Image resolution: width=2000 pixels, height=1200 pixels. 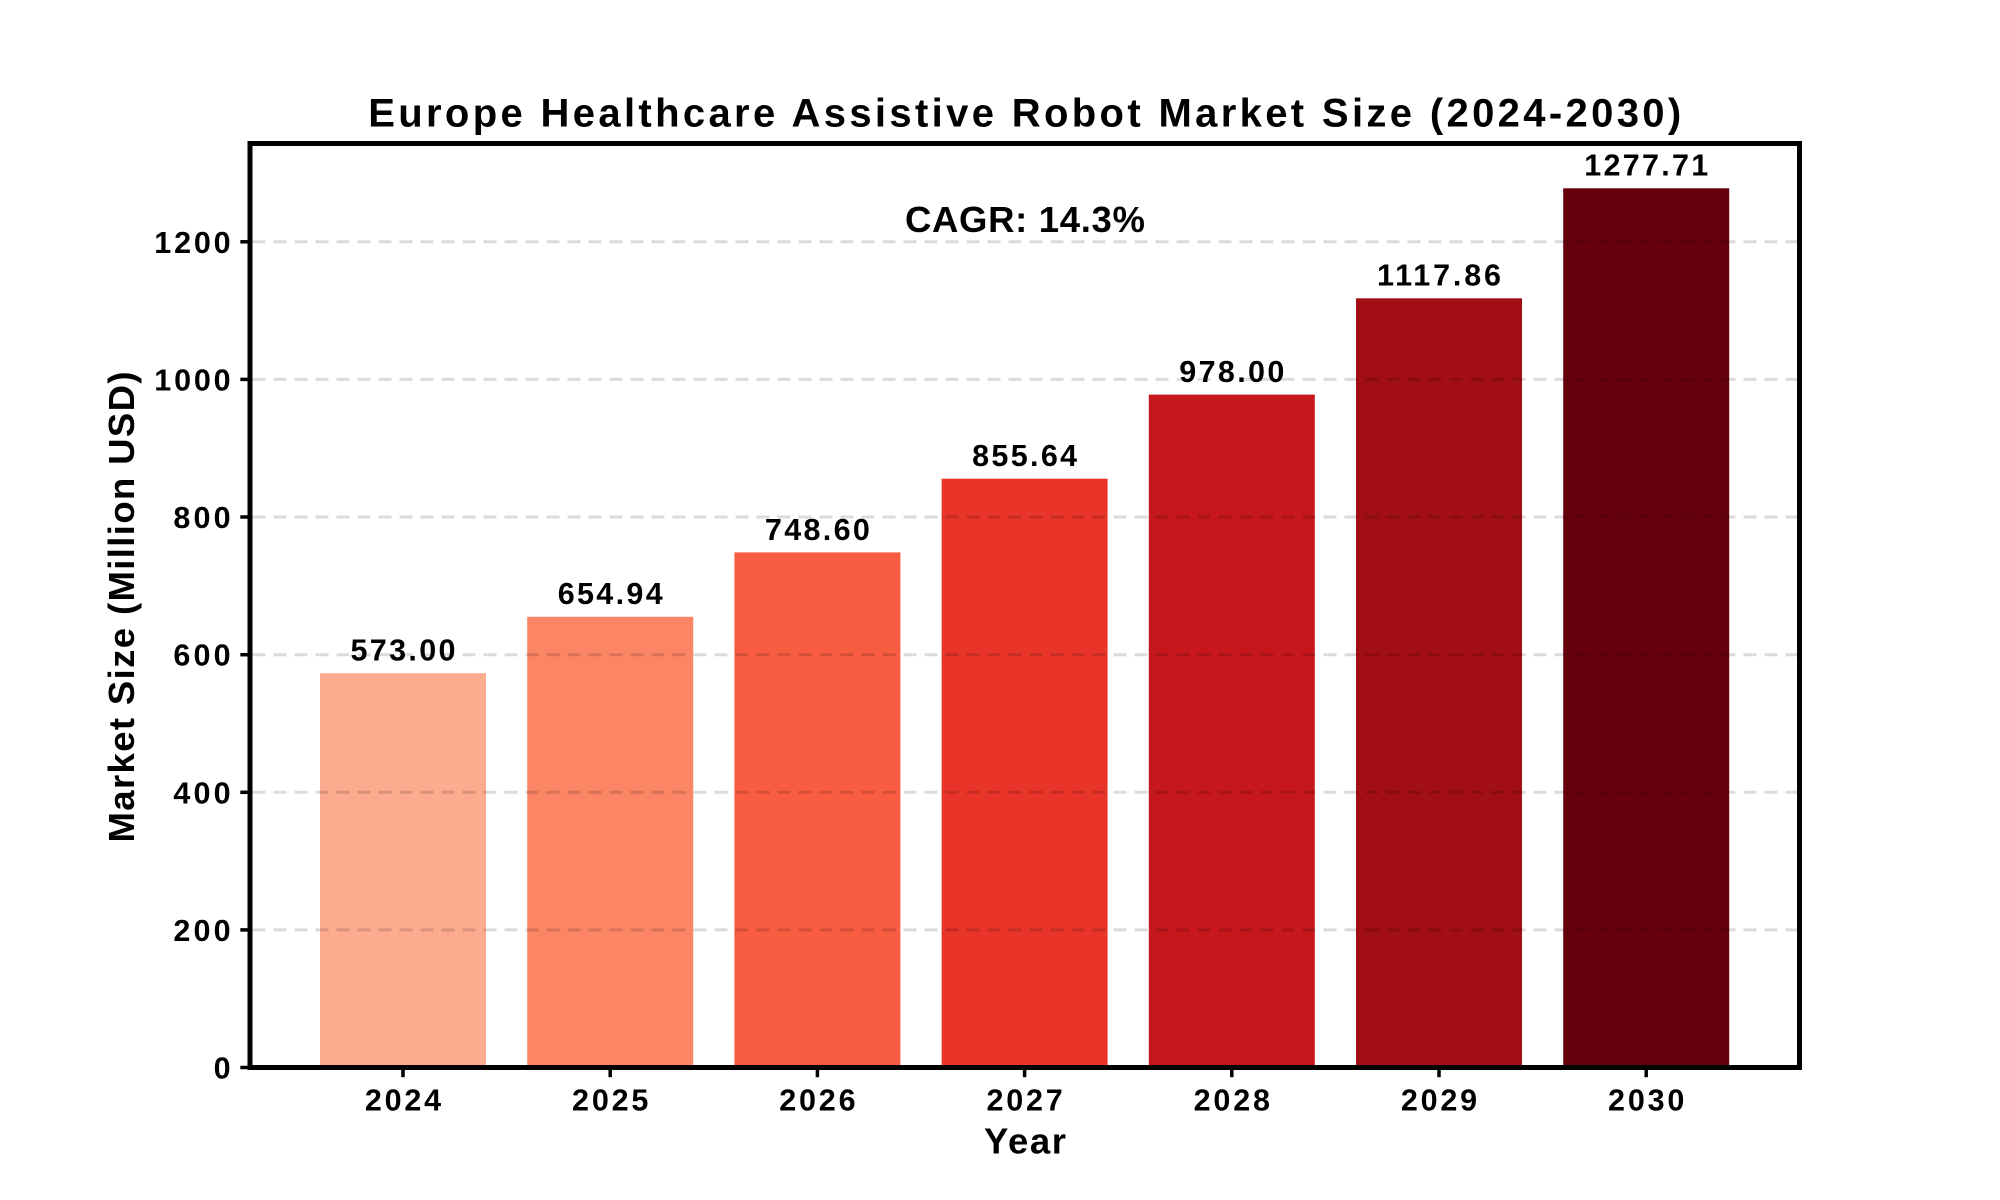 What do you see at coordinates (403, 651) in the screenshot?
I see `svg-text: 573.00` at bounding box center [403, 651].